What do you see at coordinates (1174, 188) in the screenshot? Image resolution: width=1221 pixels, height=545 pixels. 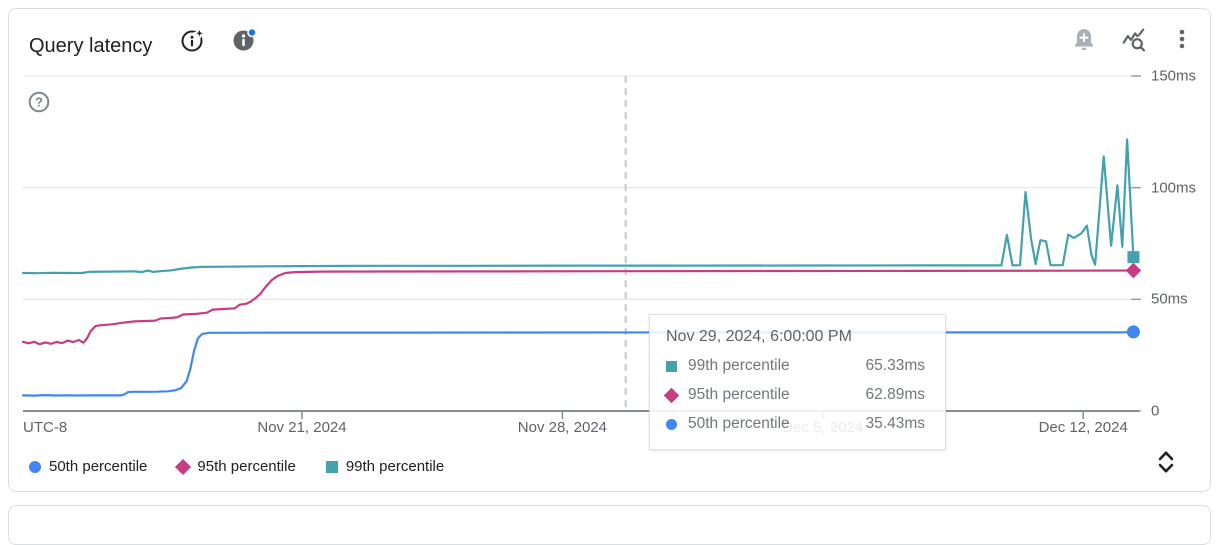 I see `y-axis-label: 100ms` at bounding box center [1174, 188].